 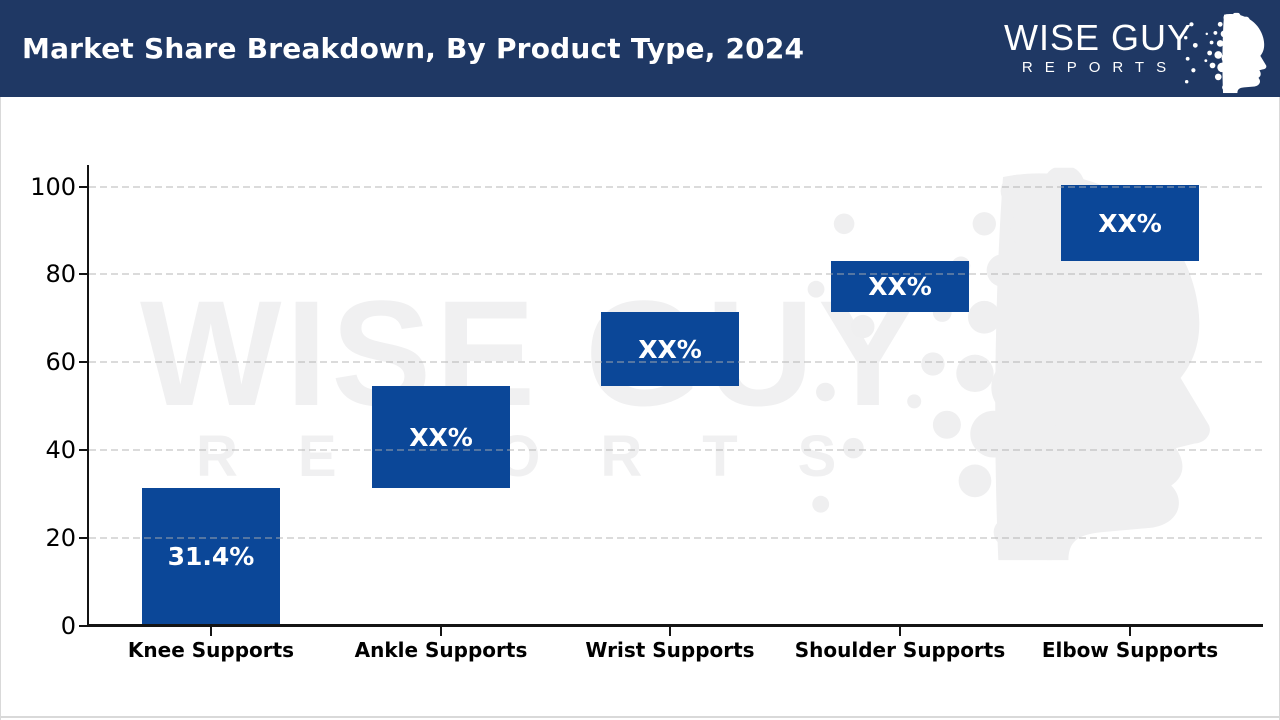 What do you see at coordinates (670, 650) in the screenshot?
I see `x-axis-label: Wrist Supports` at bounding box center [670, 650].